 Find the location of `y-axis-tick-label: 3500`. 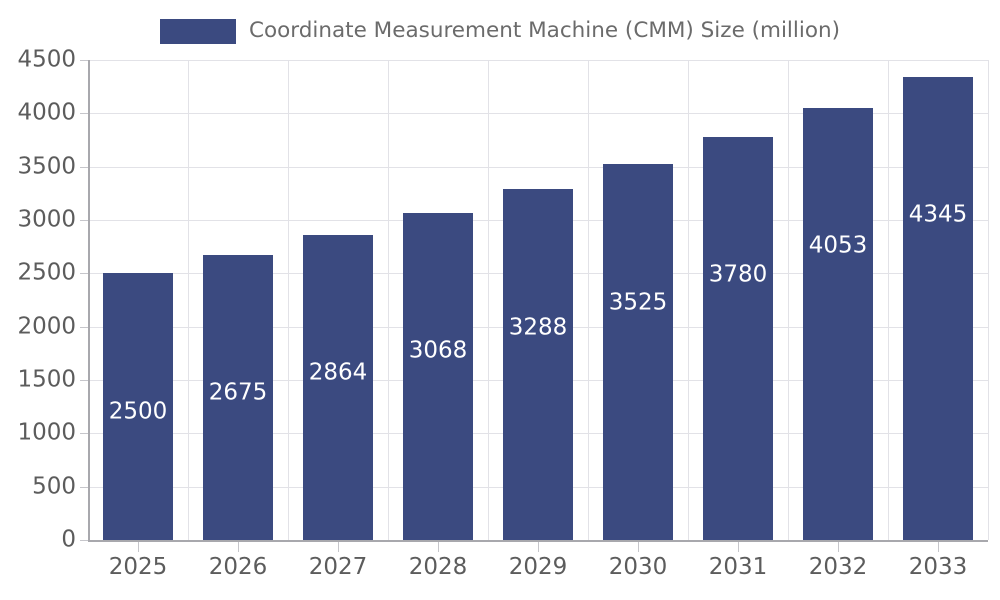

y-axis-tick-label: 3500 is located at coordinates (46, 166).